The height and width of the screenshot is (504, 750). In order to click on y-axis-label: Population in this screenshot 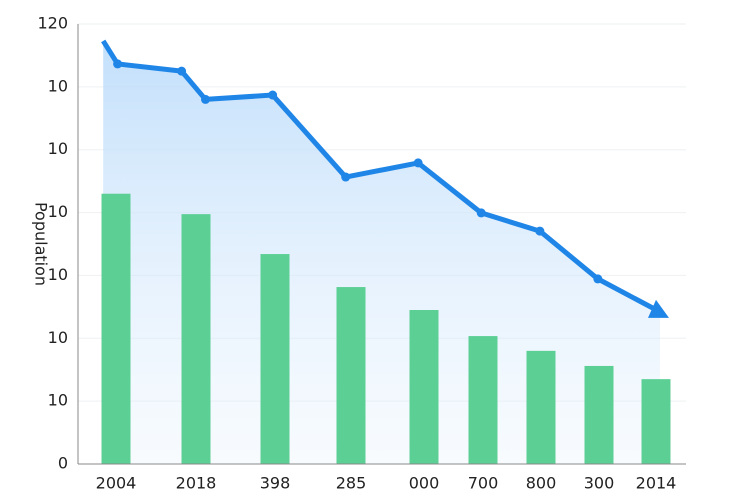, I will do `click(41, 244)`.